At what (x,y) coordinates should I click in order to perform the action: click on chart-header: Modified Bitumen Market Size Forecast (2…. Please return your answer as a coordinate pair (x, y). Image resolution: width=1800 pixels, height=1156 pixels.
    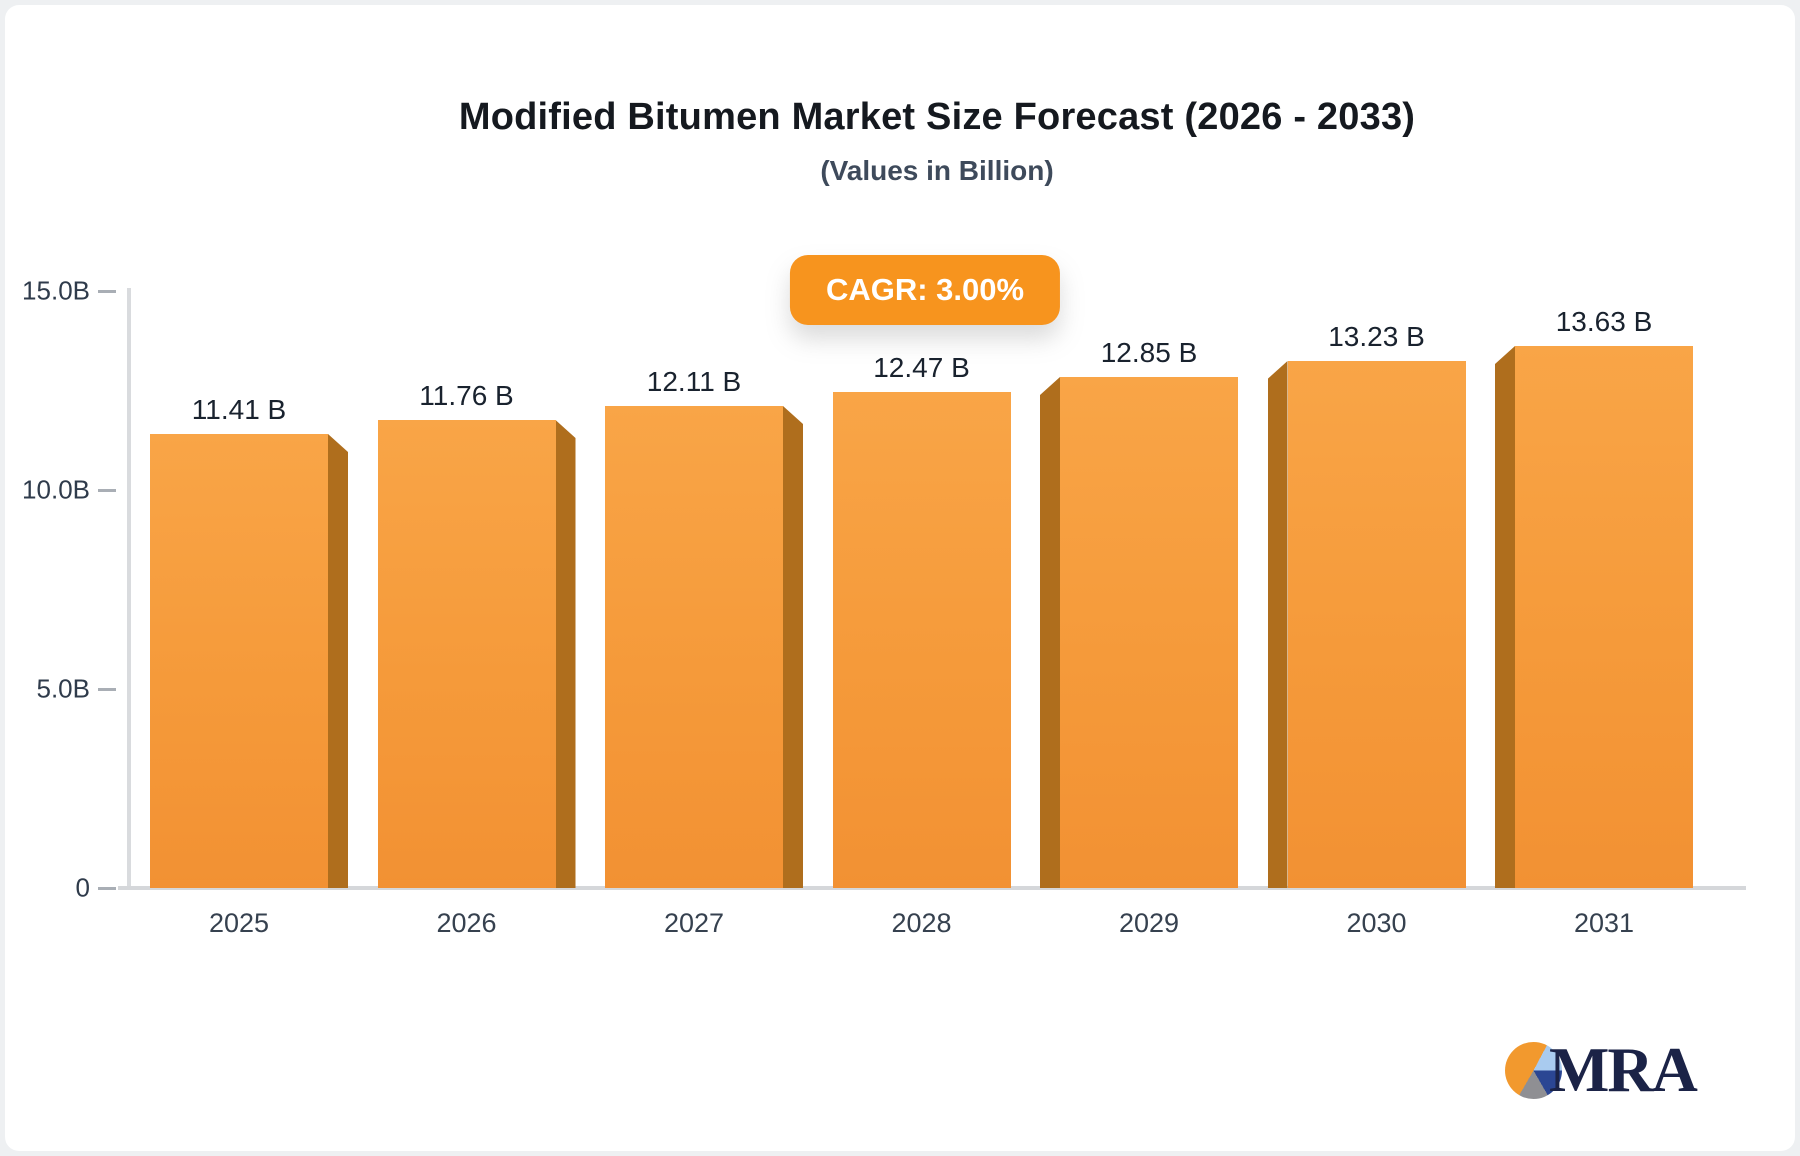
    Looking at the image, I should click on (937, 141).